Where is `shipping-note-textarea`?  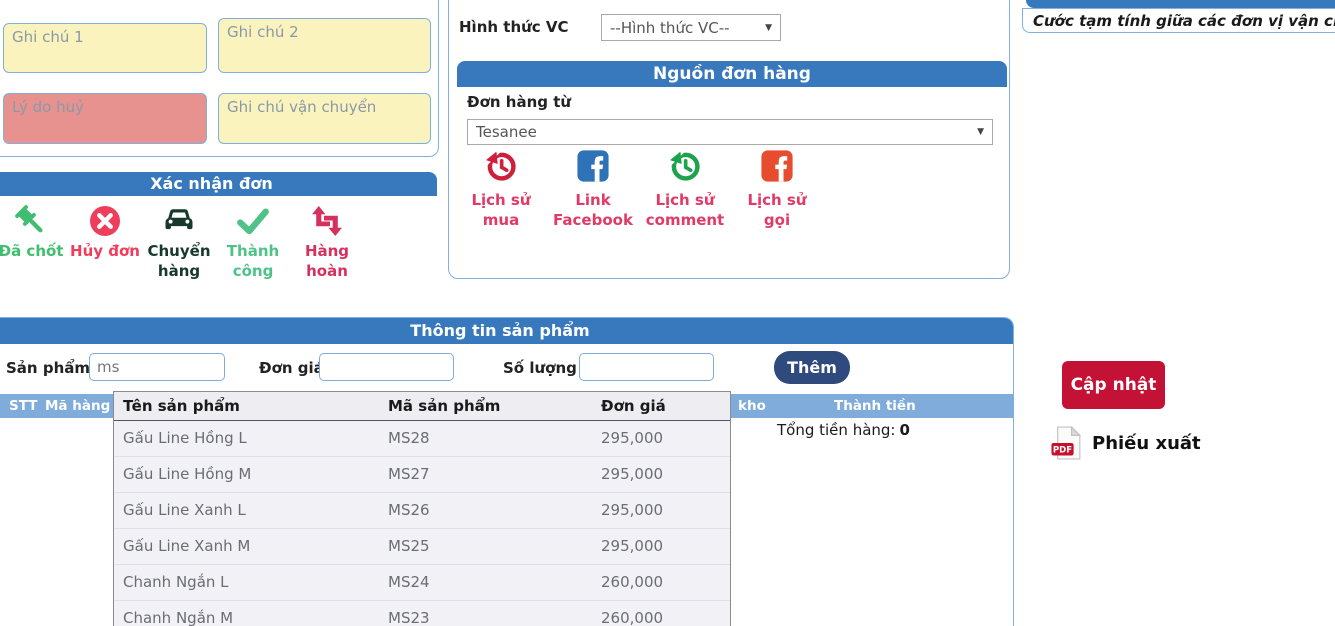
shipping-note-textarea is located at coordinates (324, 118).